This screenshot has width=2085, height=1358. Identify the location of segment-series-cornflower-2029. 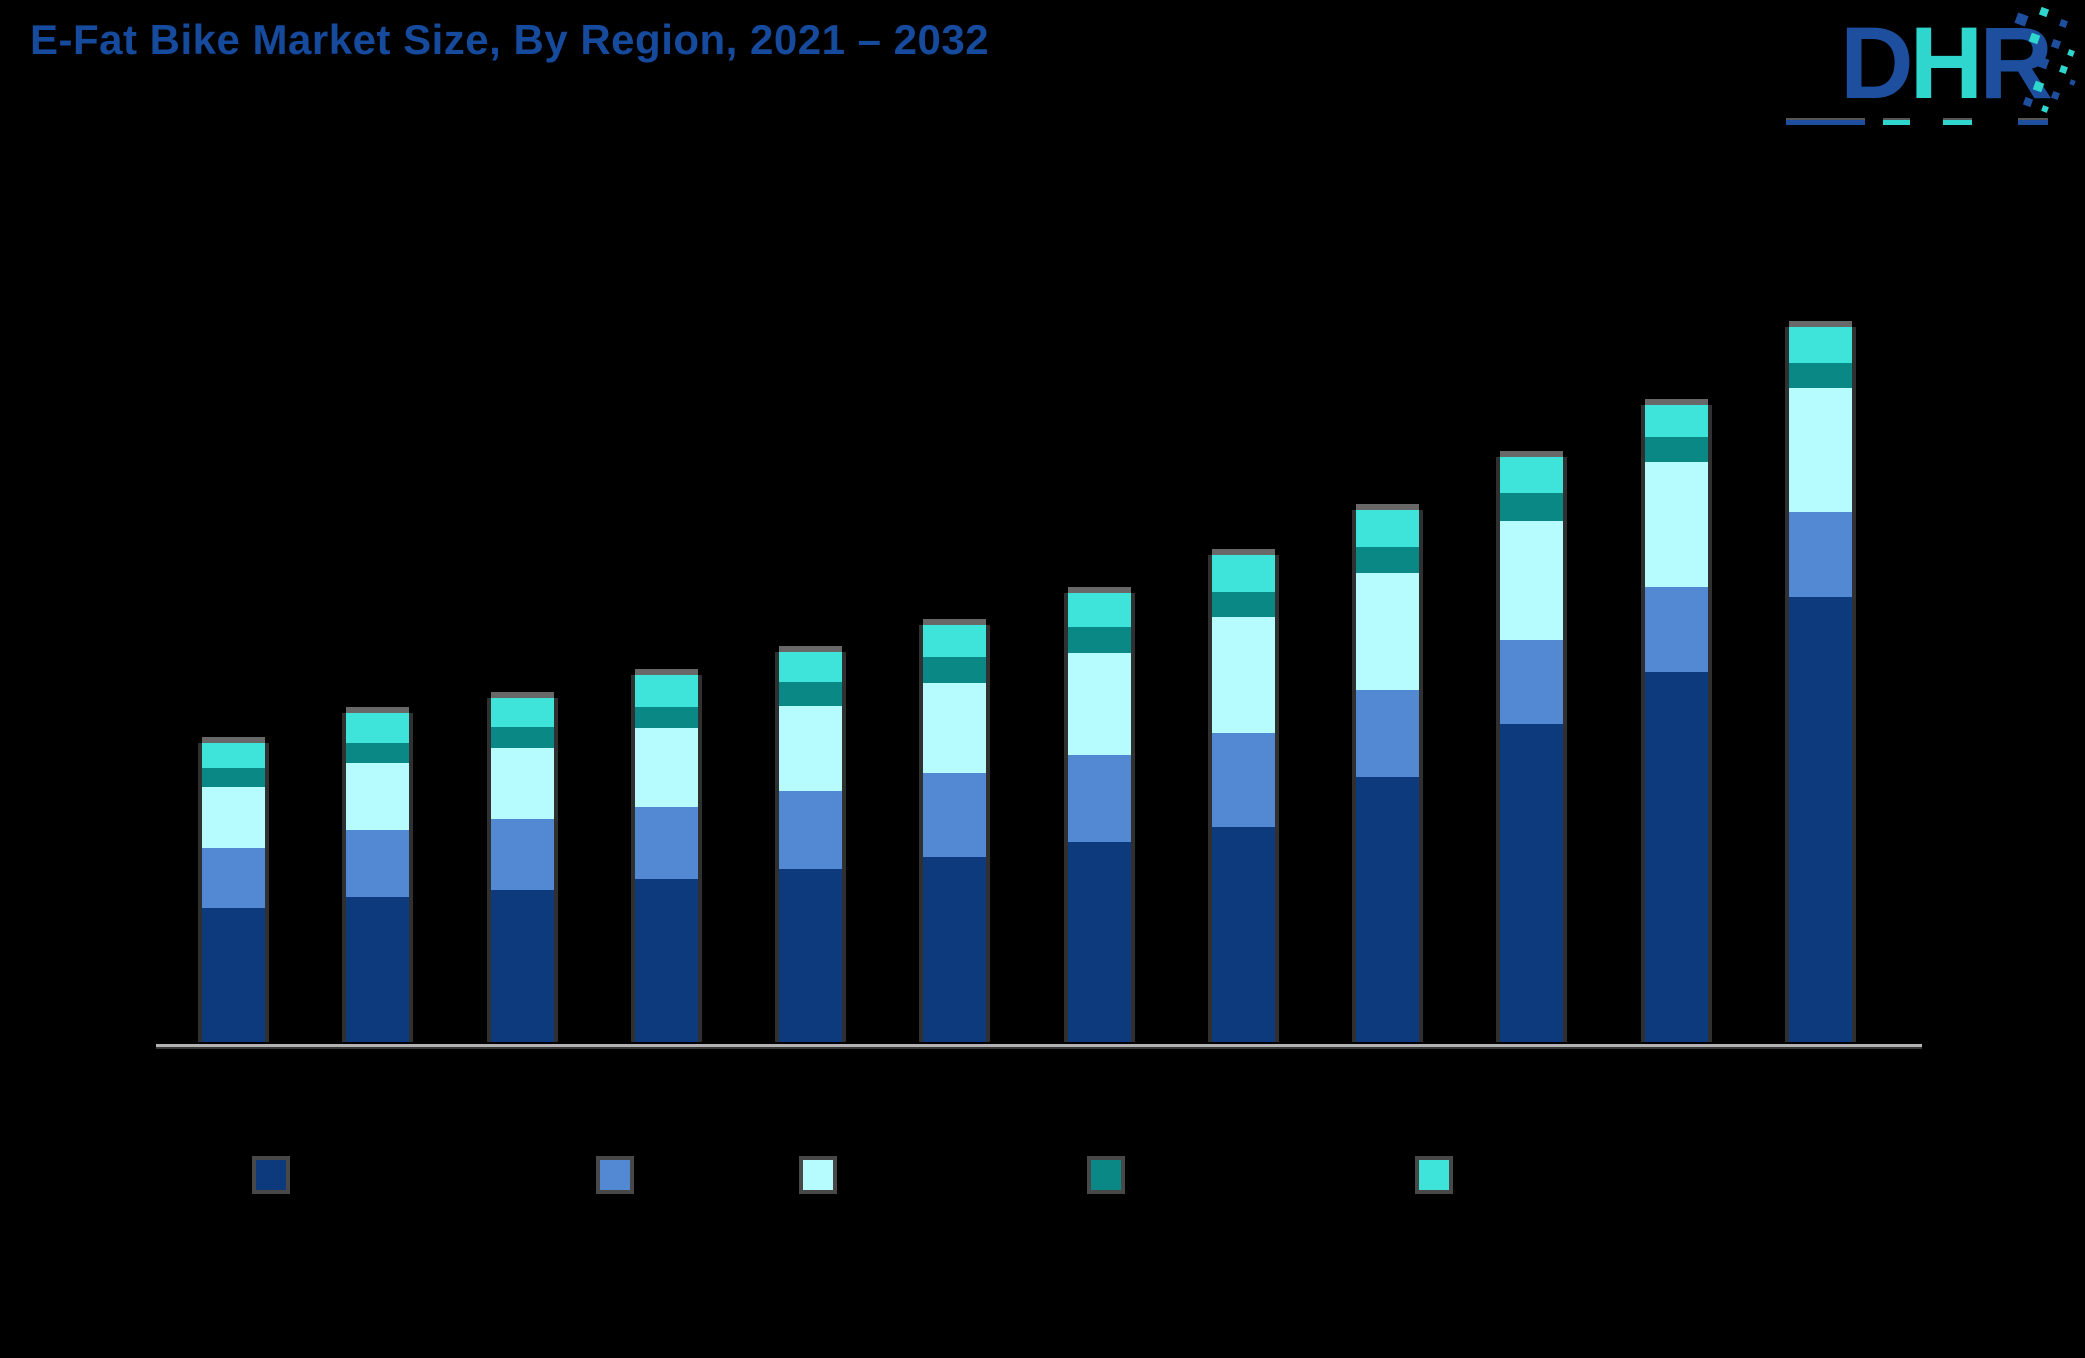
(1387, 733).